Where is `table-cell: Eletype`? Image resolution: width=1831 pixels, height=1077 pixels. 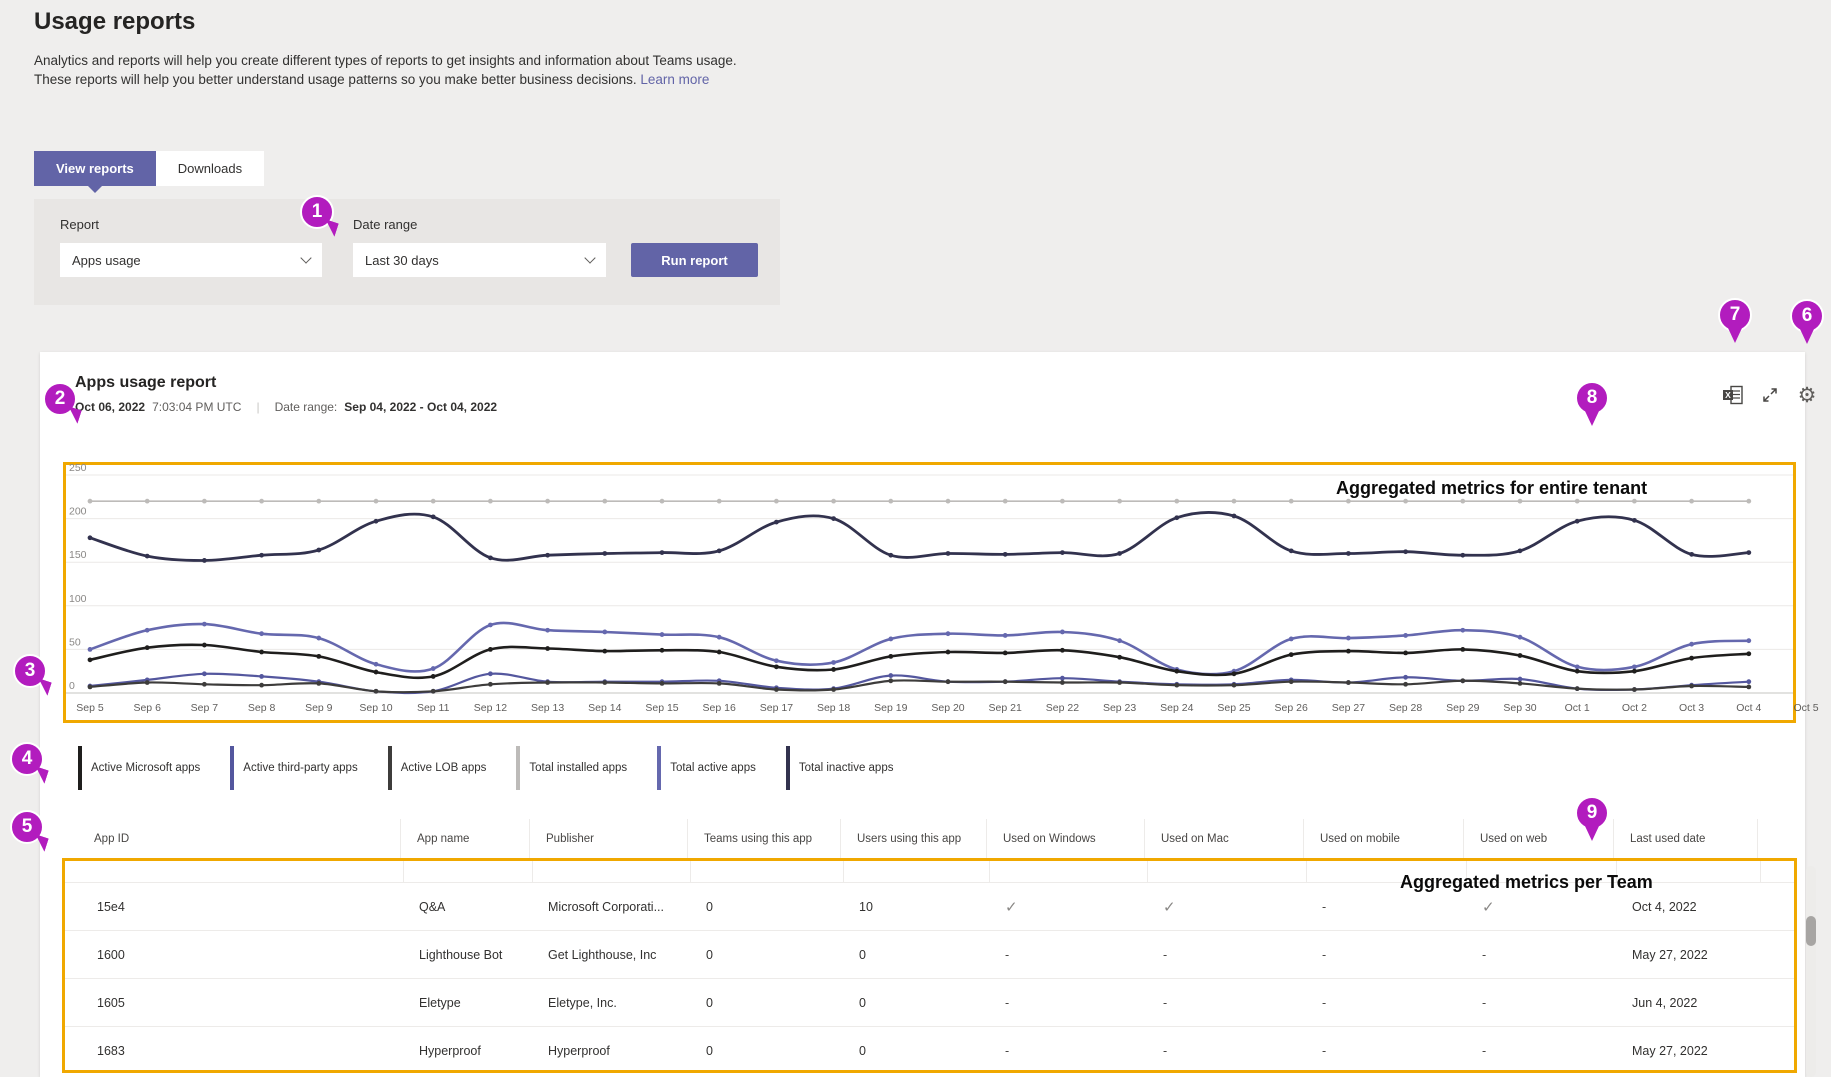 table-cell: Eletype is located at coordinates (440, 1002).